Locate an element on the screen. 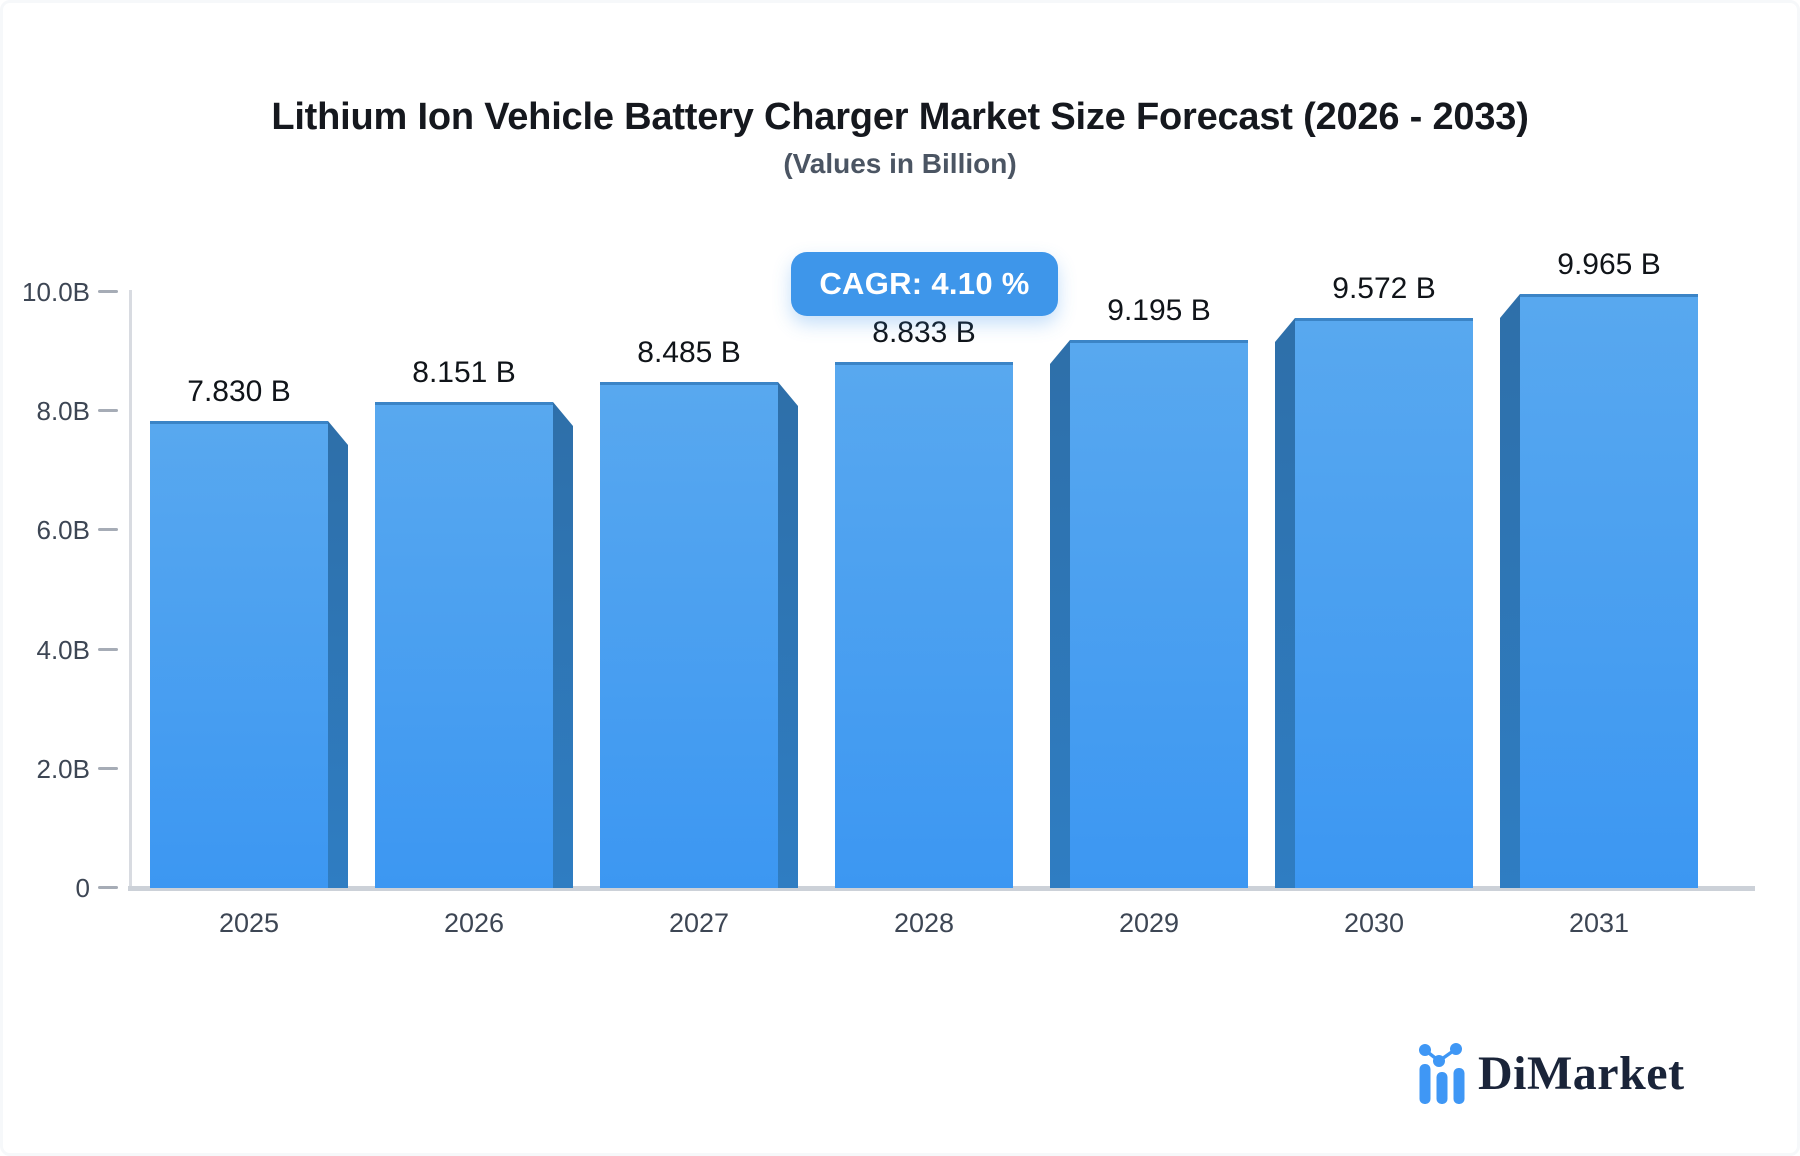 The height and width of the screenshot is (1156, 1800). x-axis-line is located at coordinates (941, 888).